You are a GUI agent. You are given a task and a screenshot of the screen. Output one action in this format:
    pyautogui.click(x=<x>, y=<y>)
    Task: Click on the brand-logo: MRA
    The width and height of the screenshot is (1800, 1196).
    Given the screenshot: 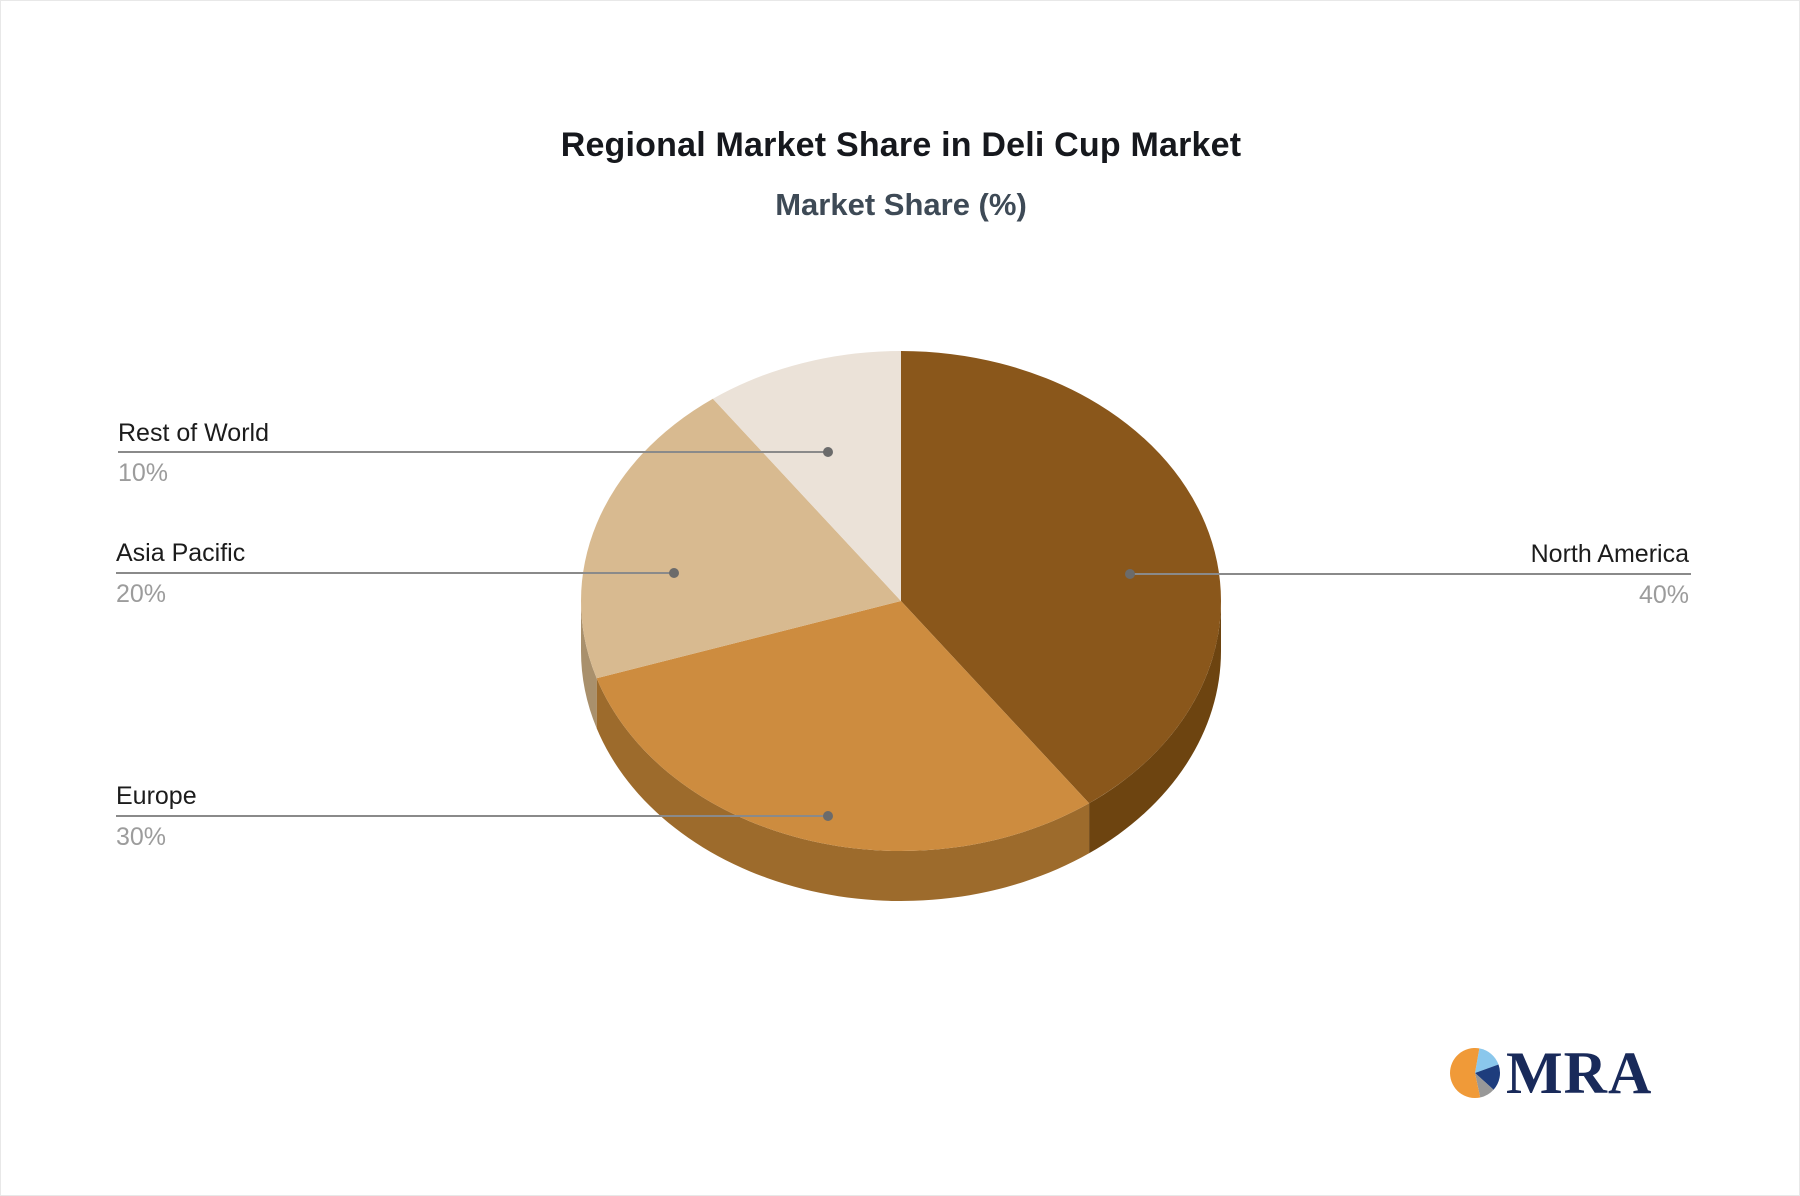 What is the action you would take?
    pyautogui.click(x=1550, y=1073)
    